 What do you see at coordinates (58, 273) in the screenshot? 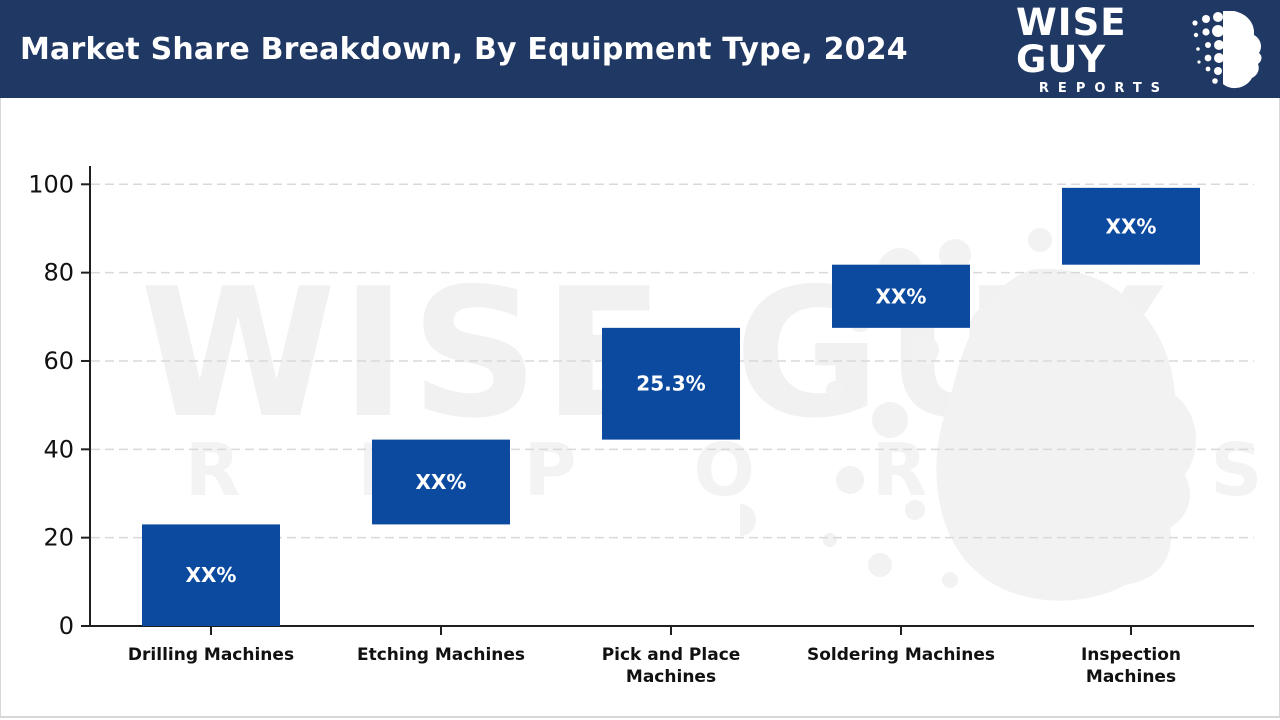
I see `y-tick-label: 80` at bounding box center [58, 273].